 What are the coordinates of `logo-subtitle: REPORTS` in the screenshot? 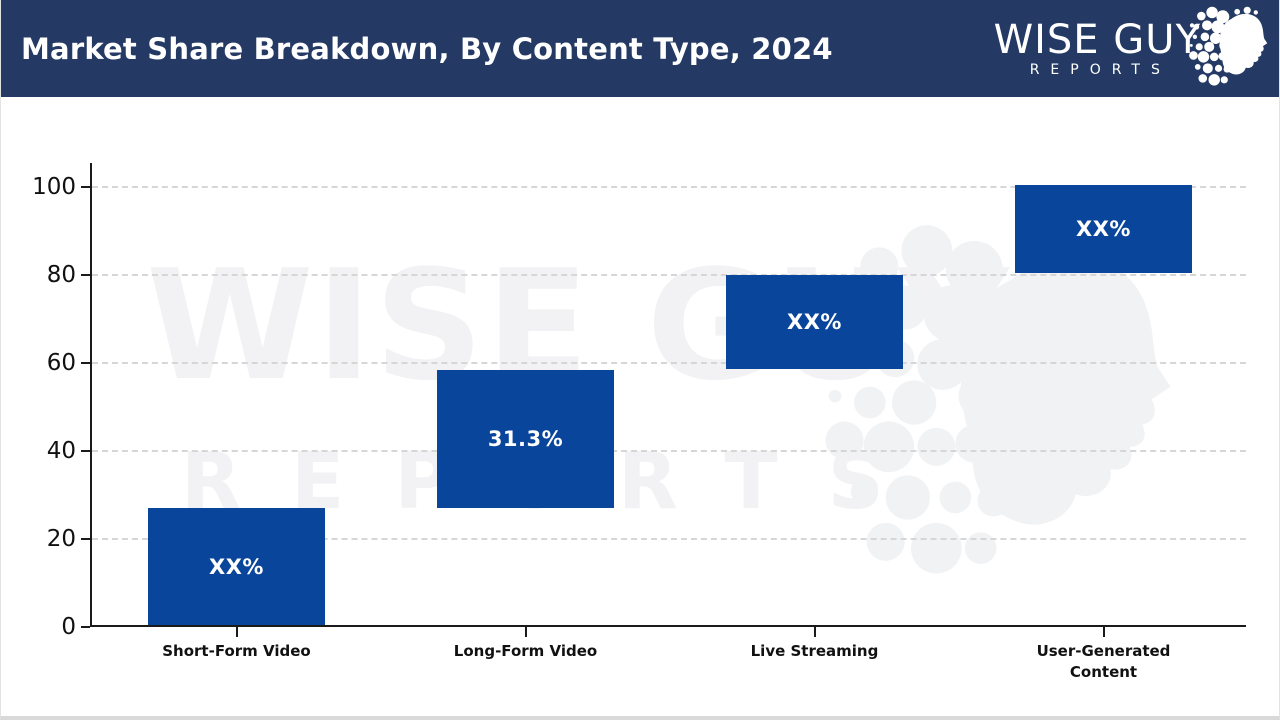 It's located at (1100, 70).